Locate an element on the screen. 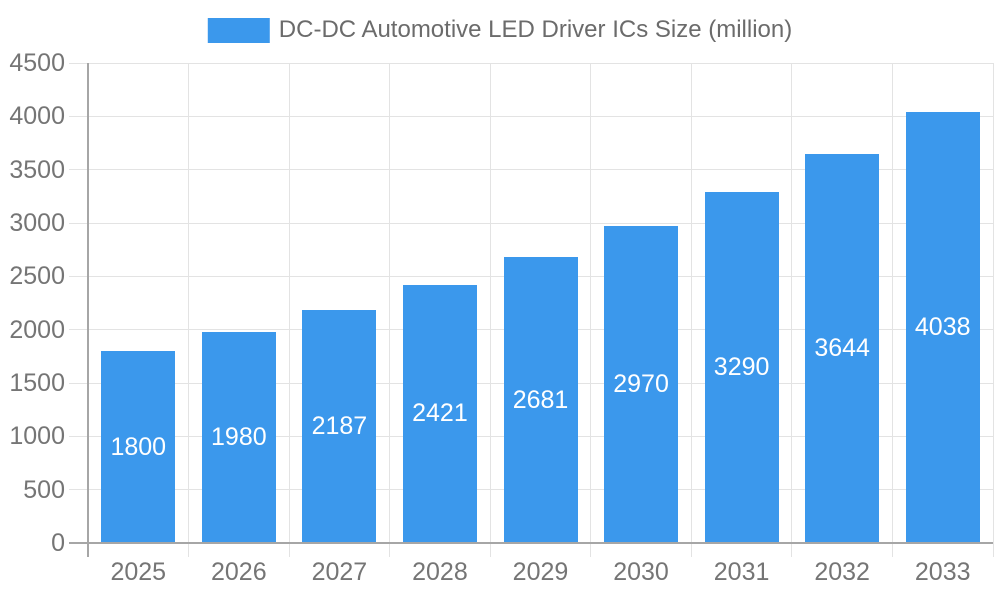  bar-value-label: 4038 is located at coordinates (942, 327).